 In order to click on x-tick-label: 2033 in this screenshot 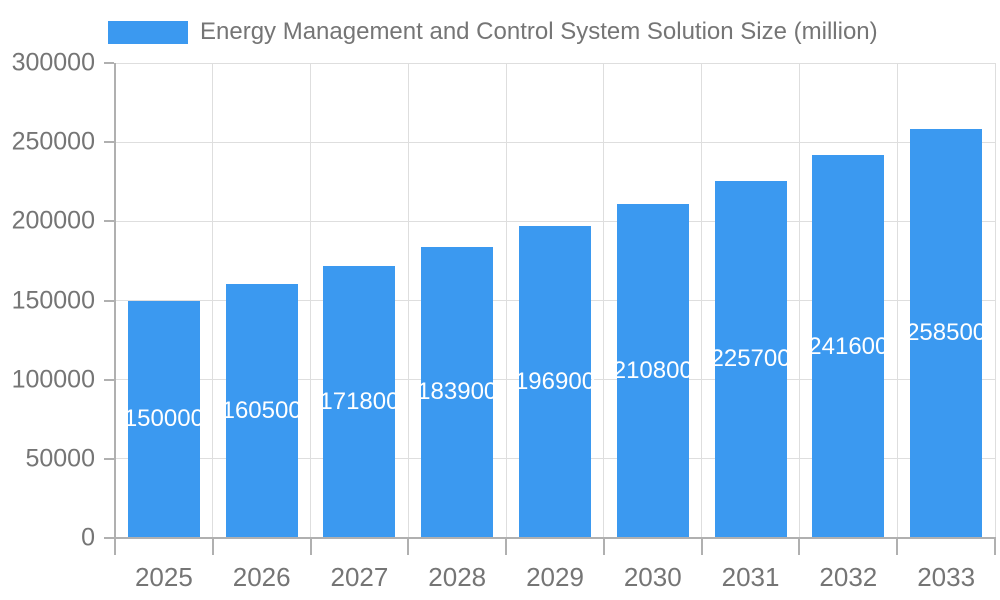, I will do `click(946, 577)`.